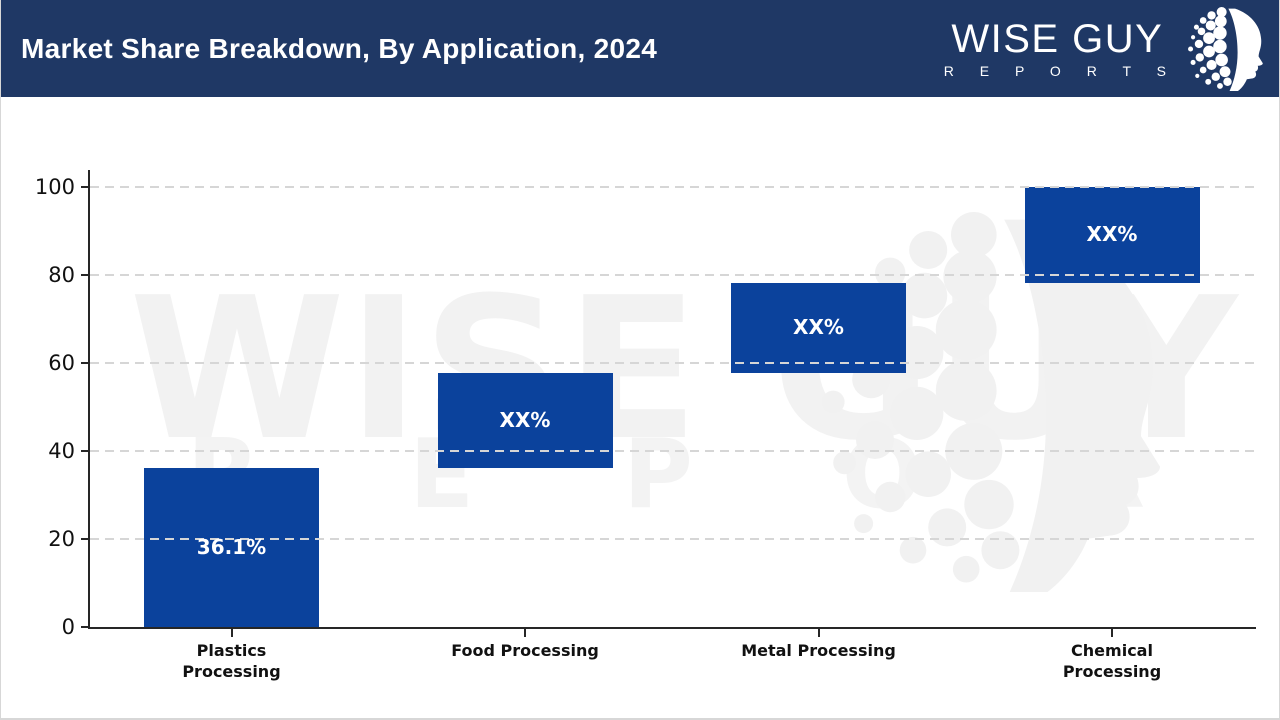  What do you see at coordinates (89, 399) in the screenshot?
I see `y-axis-line` at bounding box center [89, 399].